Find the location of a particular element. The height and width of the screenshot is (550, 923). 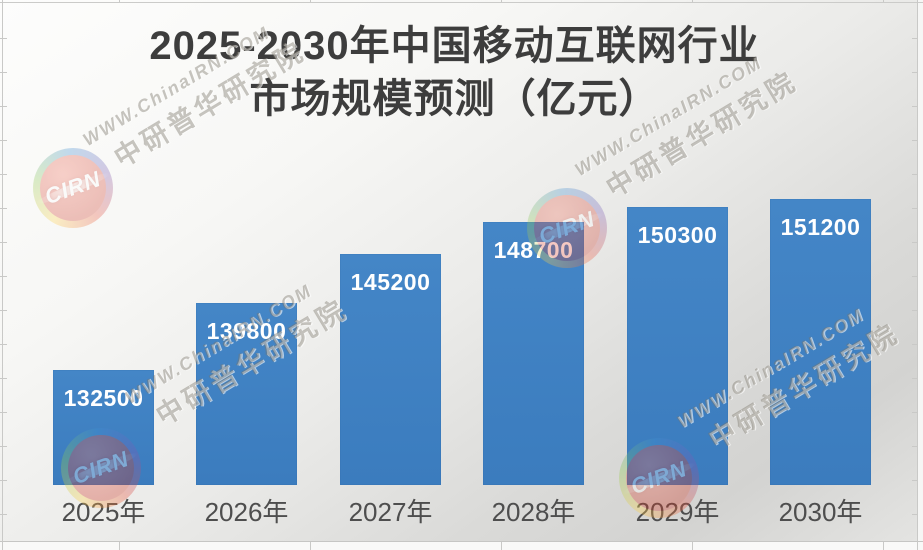

bar-2028年: 148700 is located at coordinates (533, 353).